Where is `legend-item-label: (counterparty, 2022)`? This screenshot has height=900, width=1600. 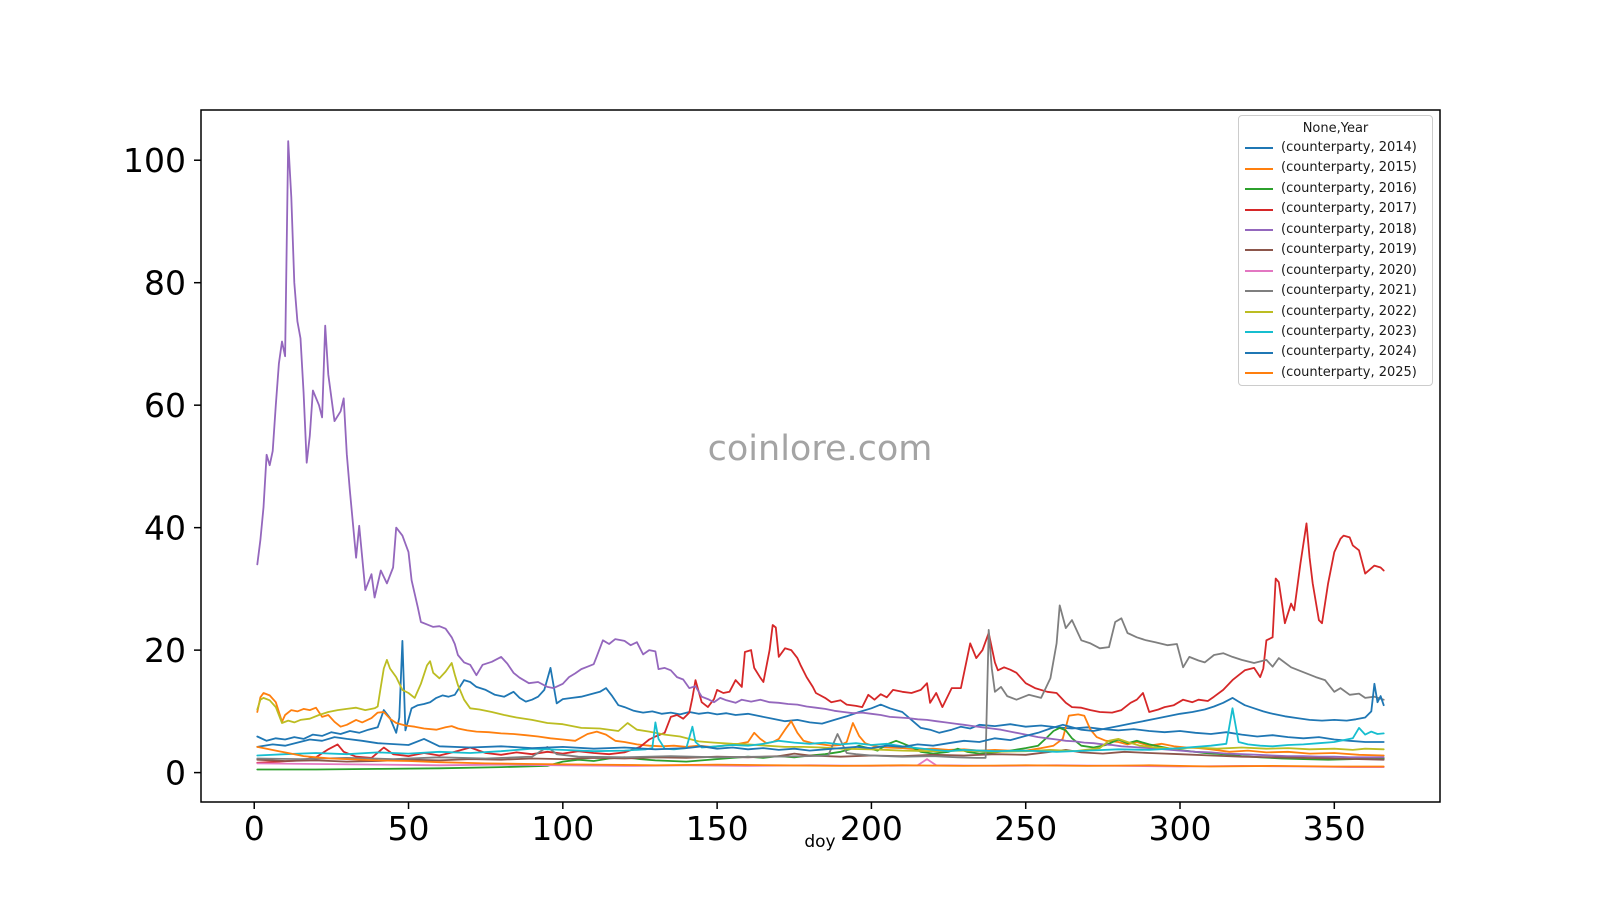
legend-item-label: (counterparty, 2022) is located at coordinates (1349, 311).